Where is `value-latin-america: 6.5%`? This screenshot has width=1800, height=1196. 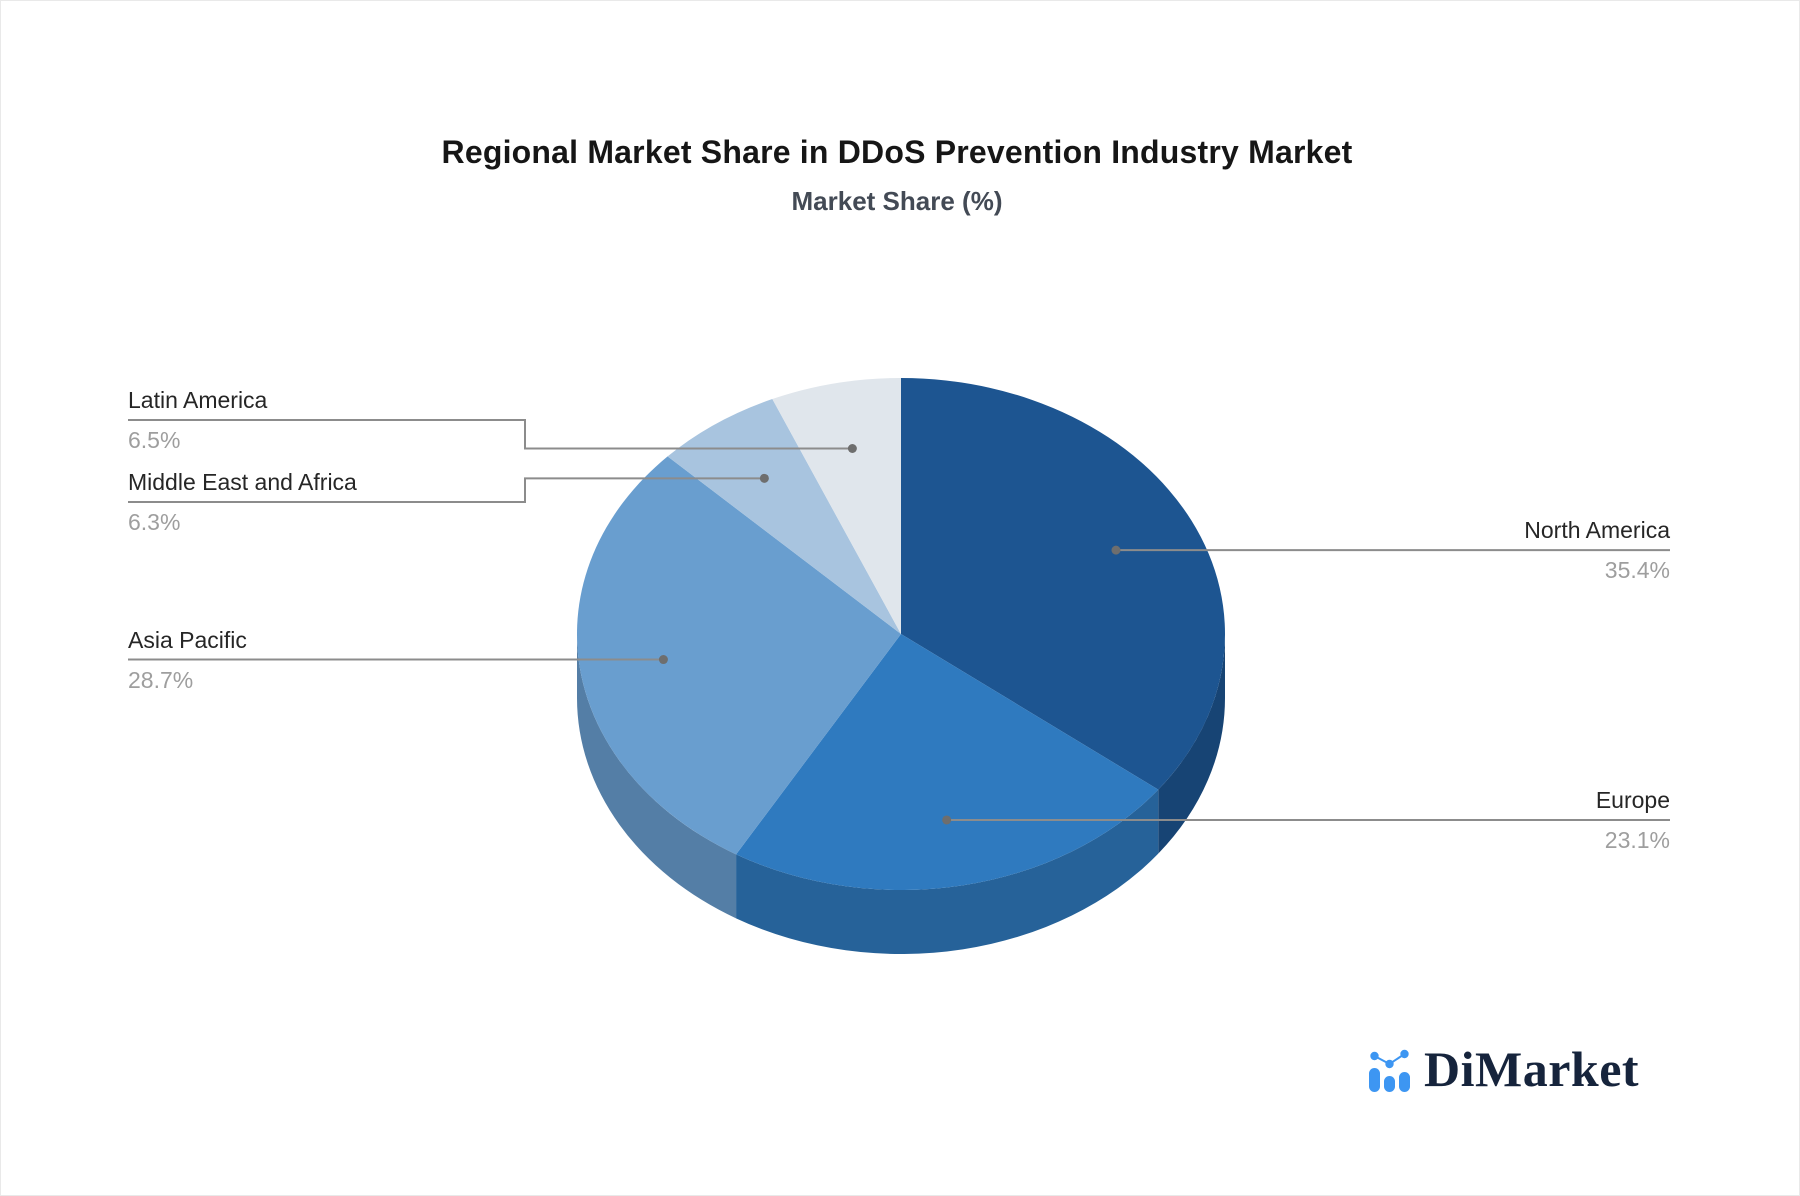
value-latin-america: 6.5% is located at coordinates (154, 440).